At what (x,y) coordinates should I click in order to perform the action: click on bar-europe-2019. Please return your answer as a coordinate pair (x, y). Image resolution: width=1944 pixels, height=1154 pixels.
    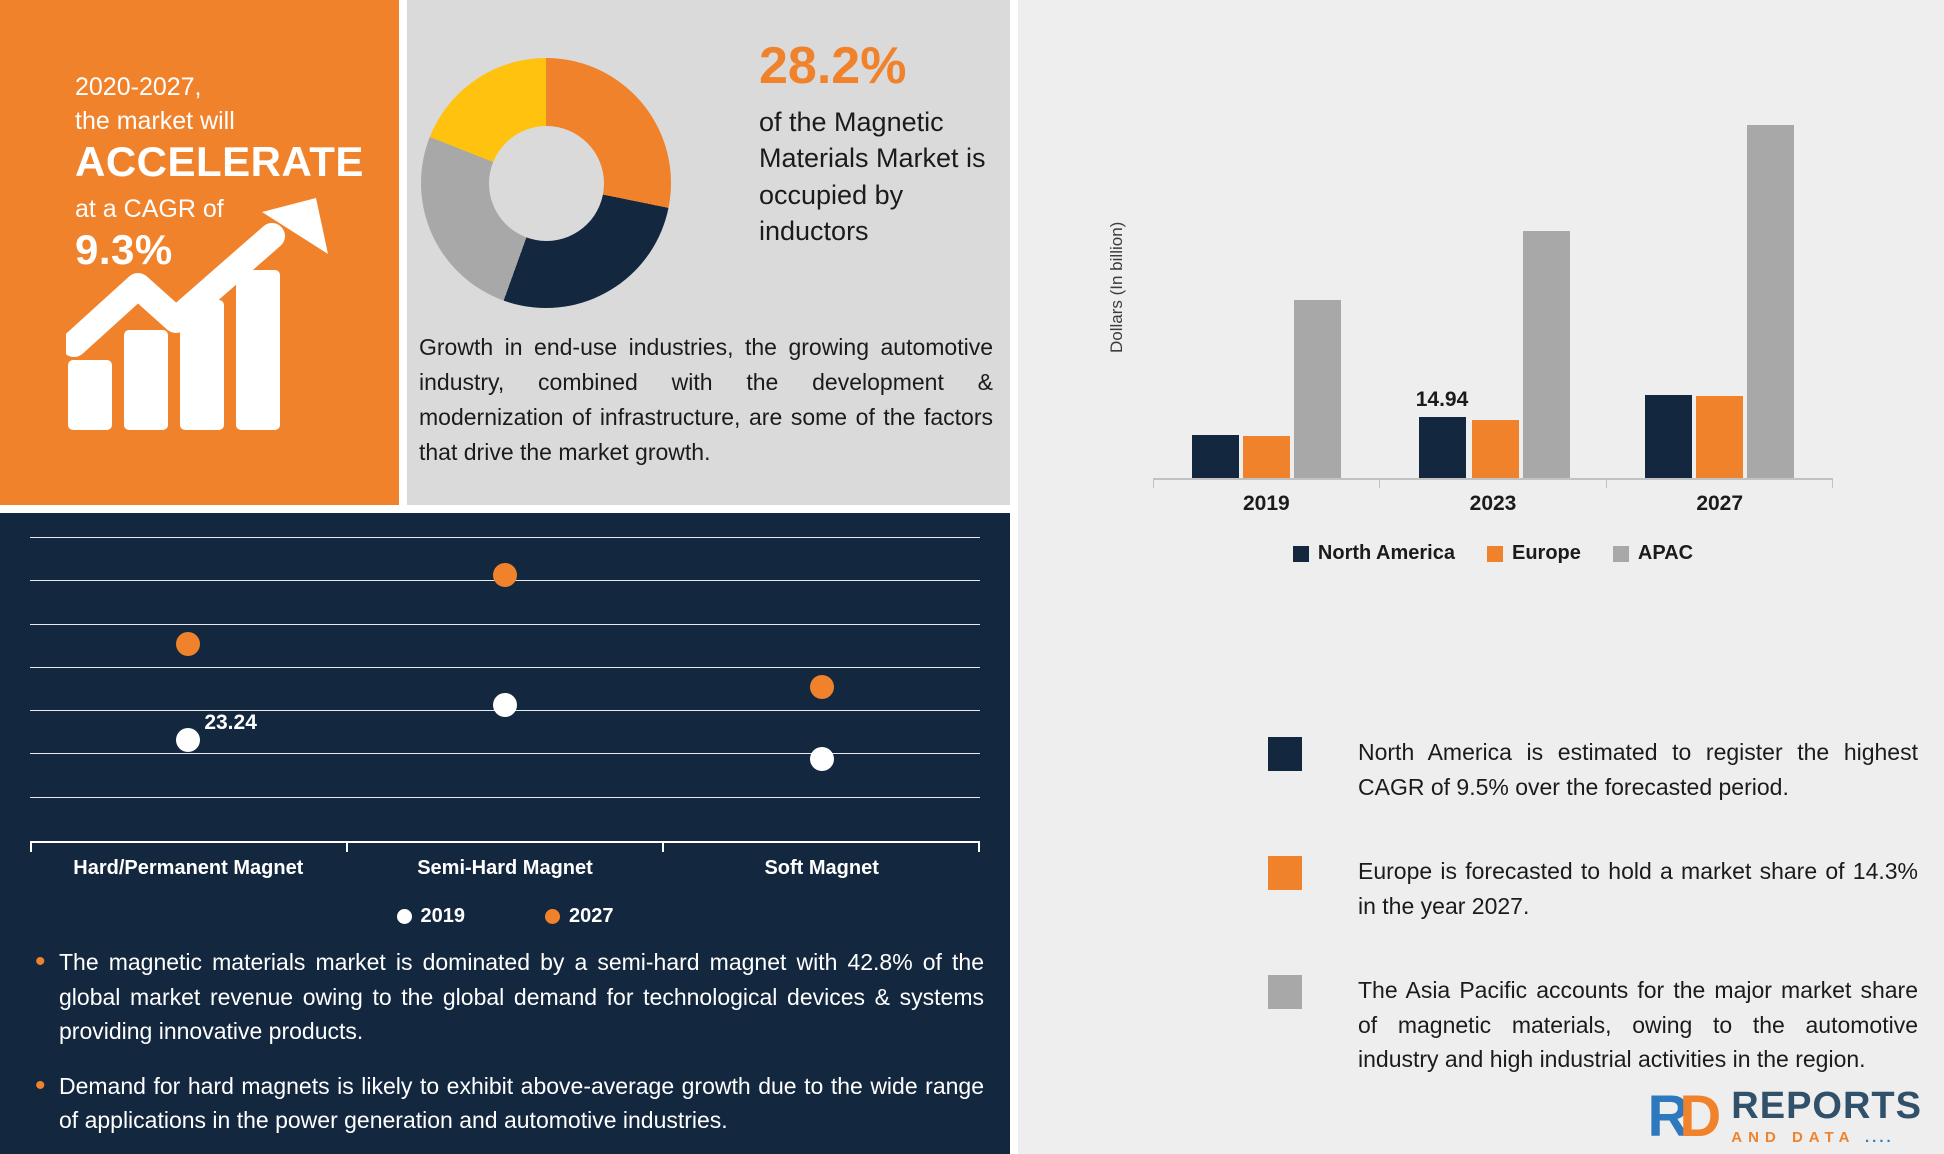
    Looking at the image, I should click on (1266, 456).